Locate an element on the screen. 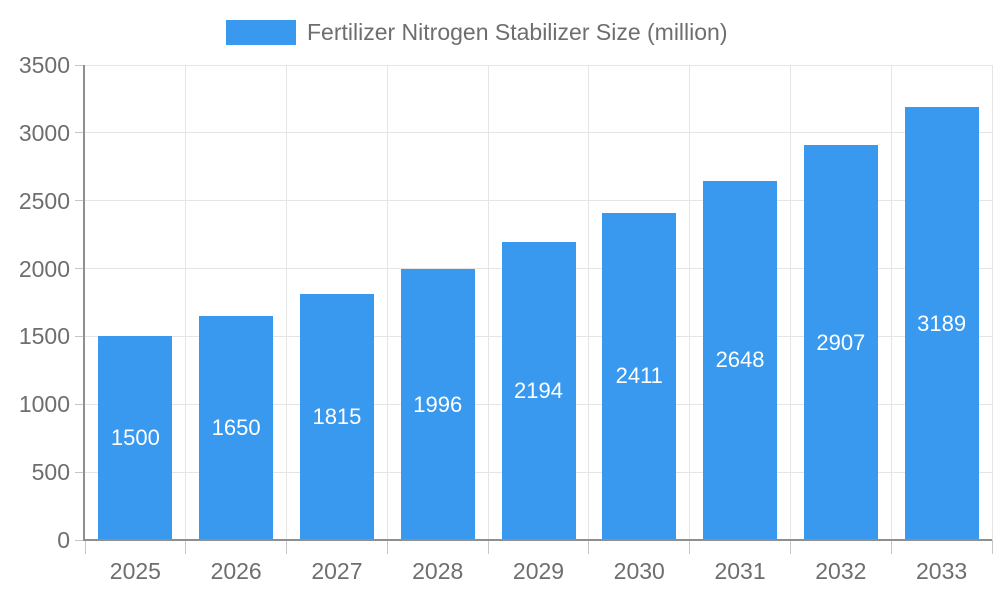 The image size is (1000, 600). bar-value-label: 2907 is located at coordinates (841, 342).